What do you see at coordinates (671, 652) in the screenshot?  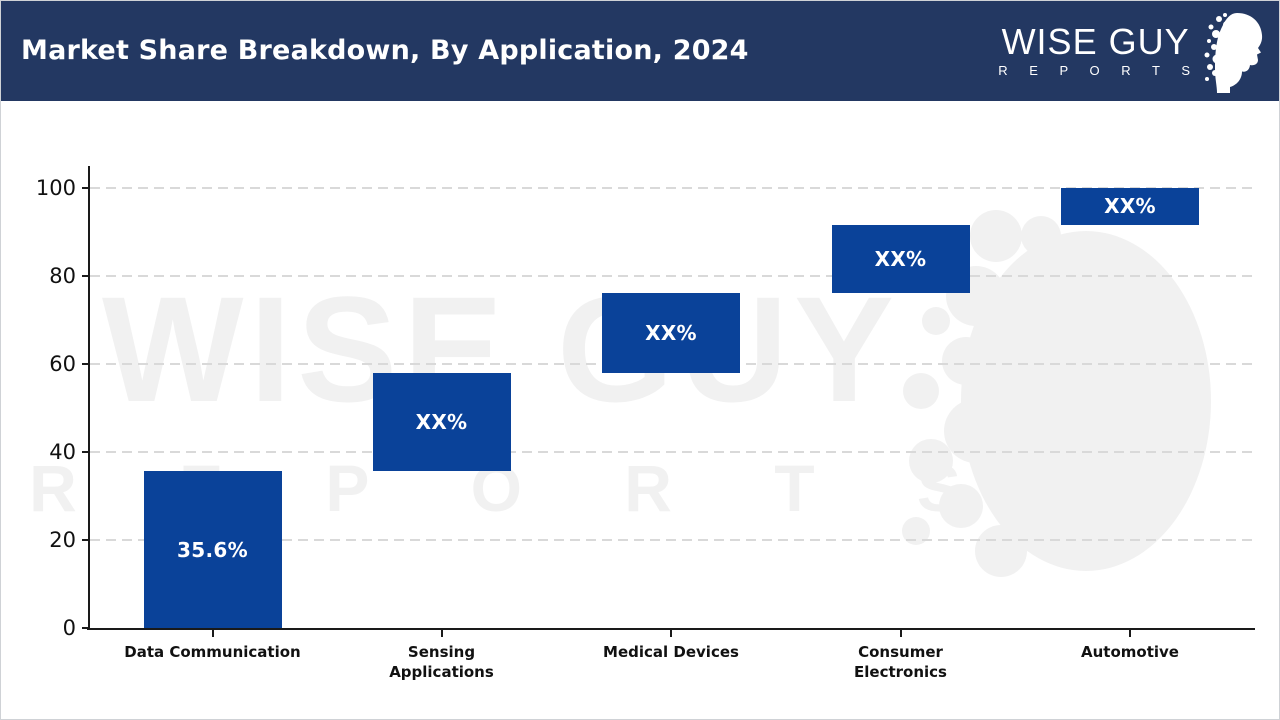 I see `x-category-label: Medical Devices` at bounding box center [671, 652].